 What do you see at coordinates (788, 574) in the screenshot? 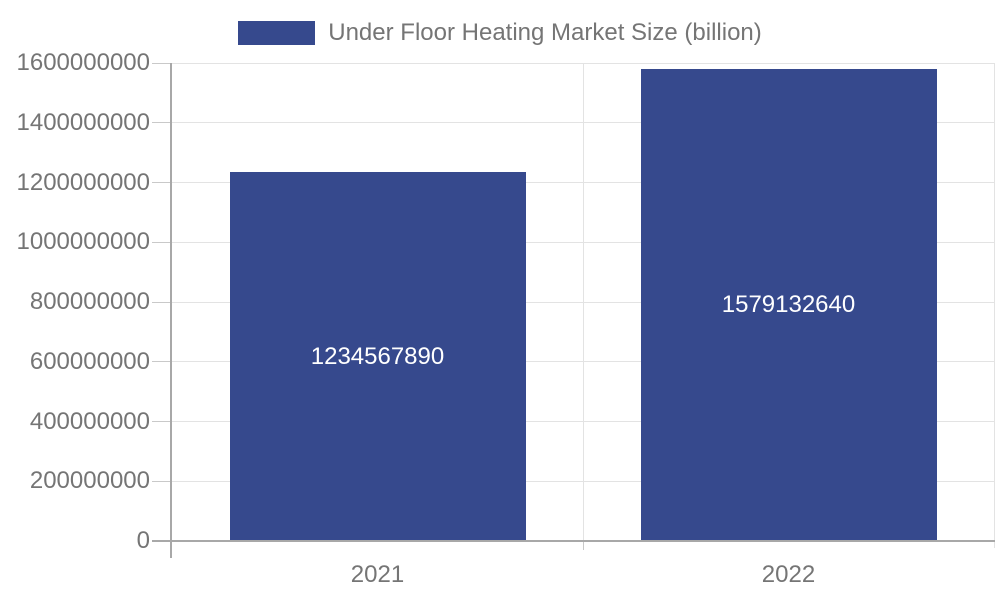
I see `x-tick-label: 2022` at bounding box center [788, 574].